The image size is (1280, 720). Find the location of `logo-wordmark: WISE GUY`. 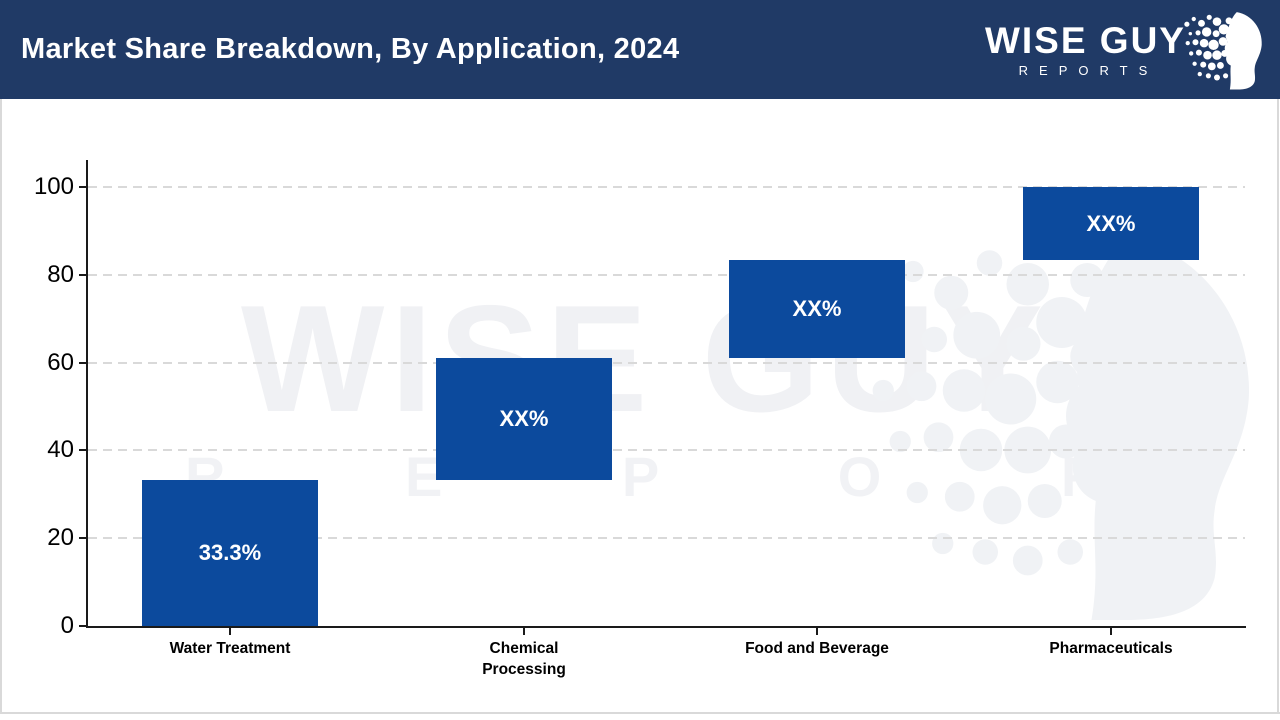

logo-wordmark: WISE GUY is located at coordinates (1085, 40).